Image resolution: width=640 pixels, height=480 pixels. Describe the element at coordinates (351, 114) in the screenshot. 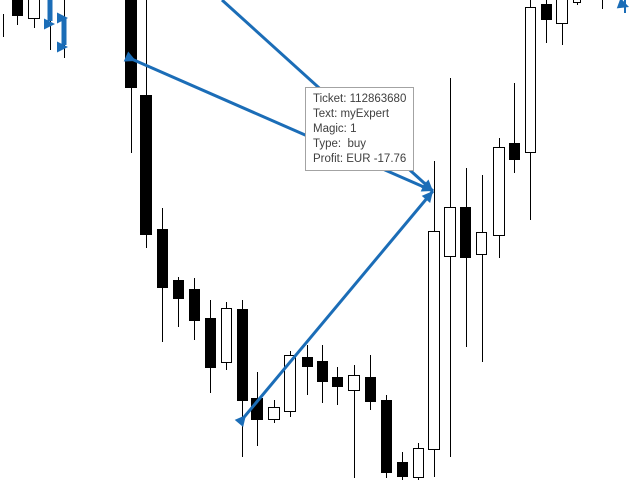

I see `tooltip-line-text: Text: myExpert` at that location.